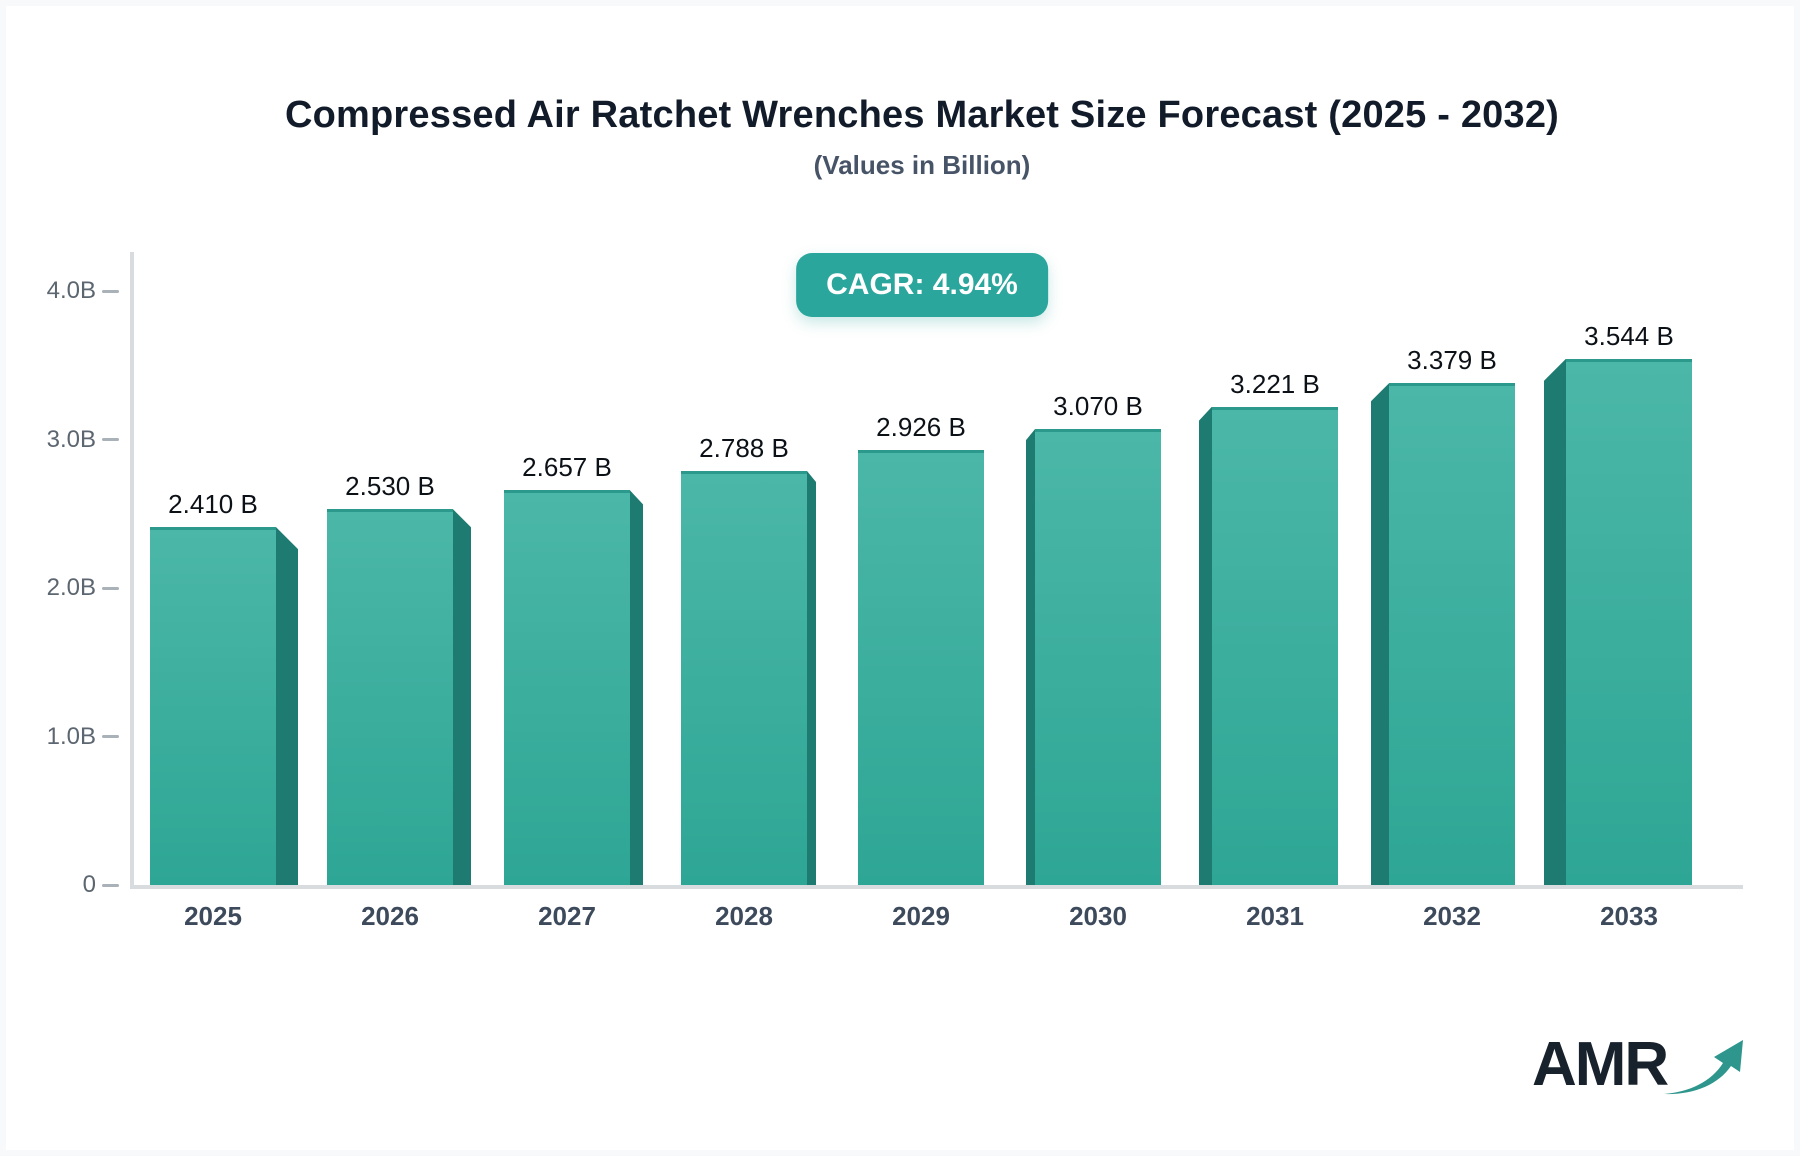  Describe the element at coordinates (462, 697) in the screenshot. I see `bar-side-face-2026` at that location.